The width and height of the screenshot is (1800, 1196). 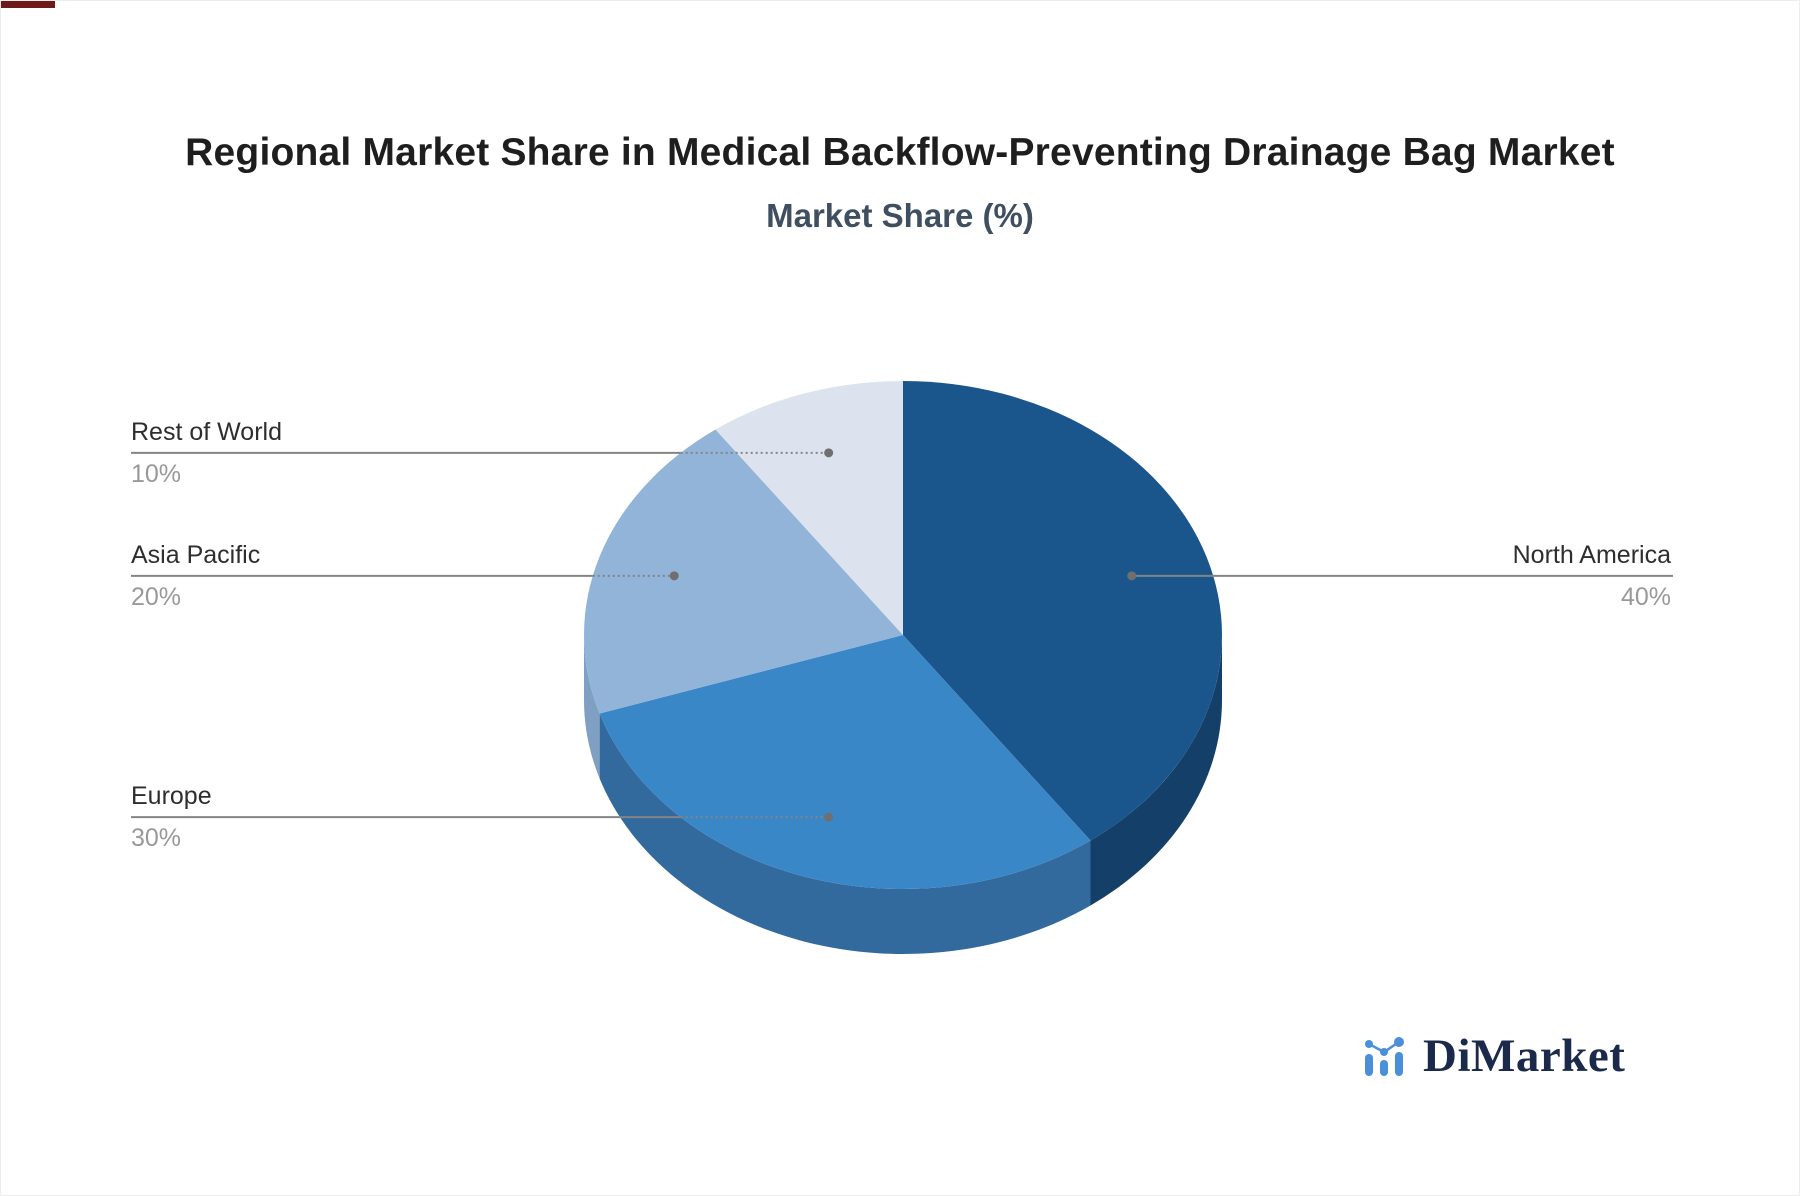 I want to click on logo-text: DiMarket, so click(x=1524, y=1056).